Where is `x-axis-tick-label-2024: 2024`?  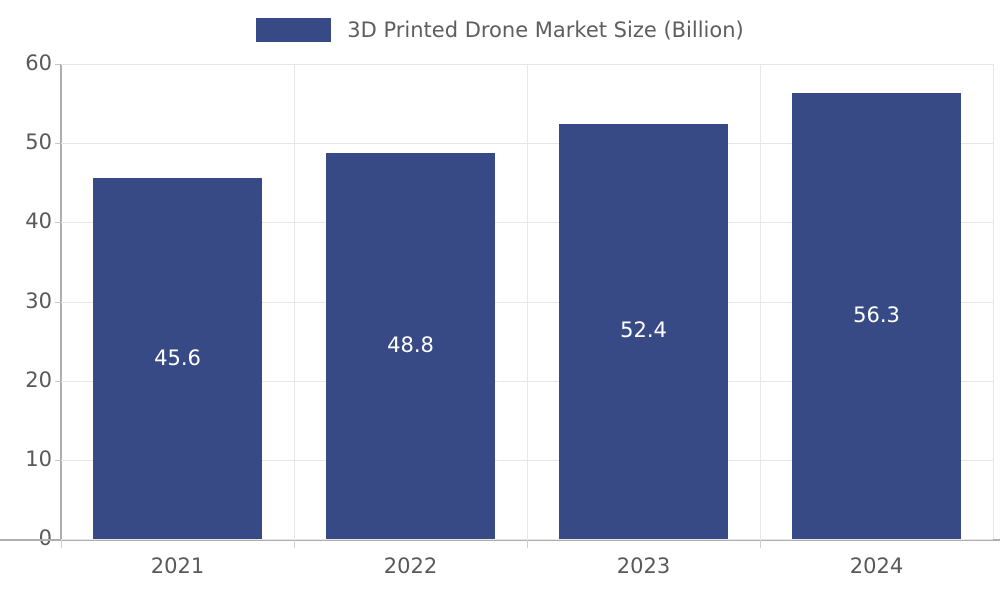 x-axis-tick-label-2024: 2024 is located at coordinates (876, 566).